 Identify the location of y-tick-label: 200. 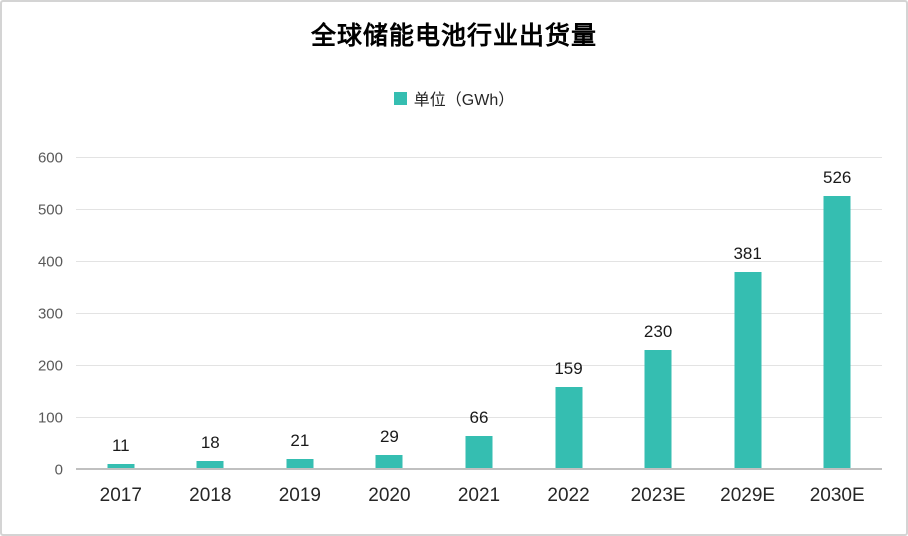
(50, 366).